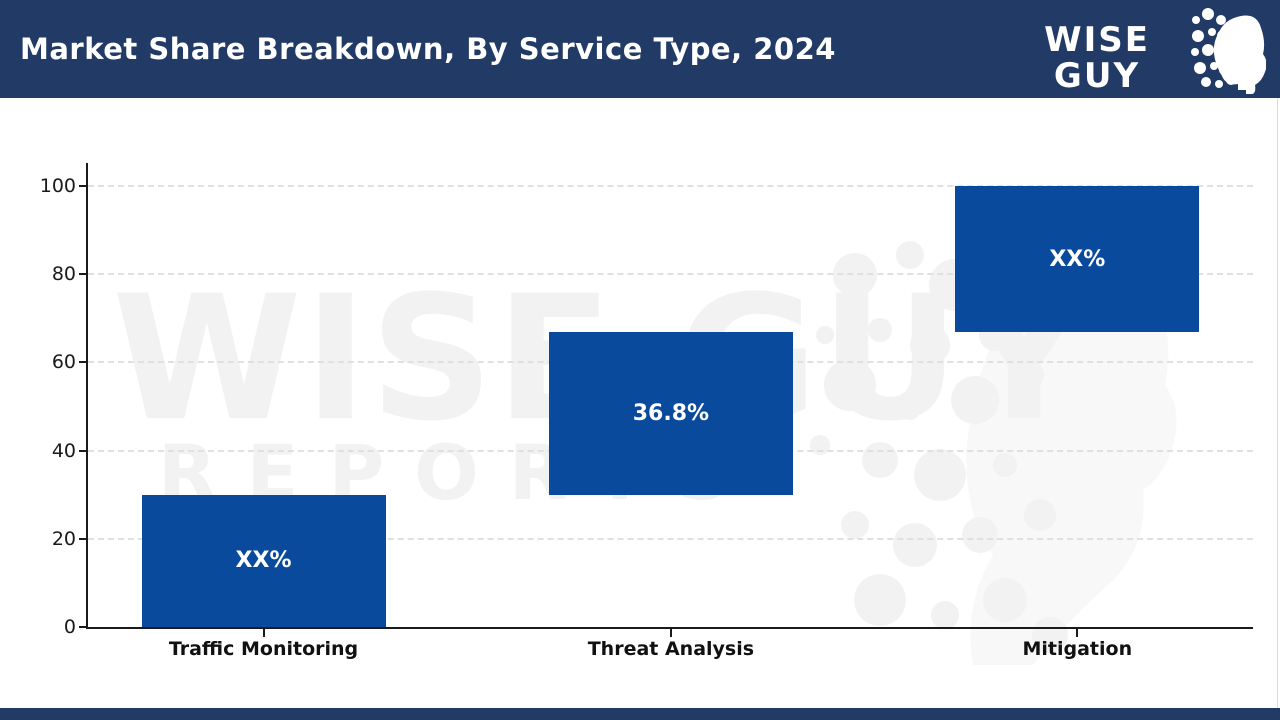  I want to click on wiseguy-logo: WISE GUY REPORTS, so click(1136, 58).